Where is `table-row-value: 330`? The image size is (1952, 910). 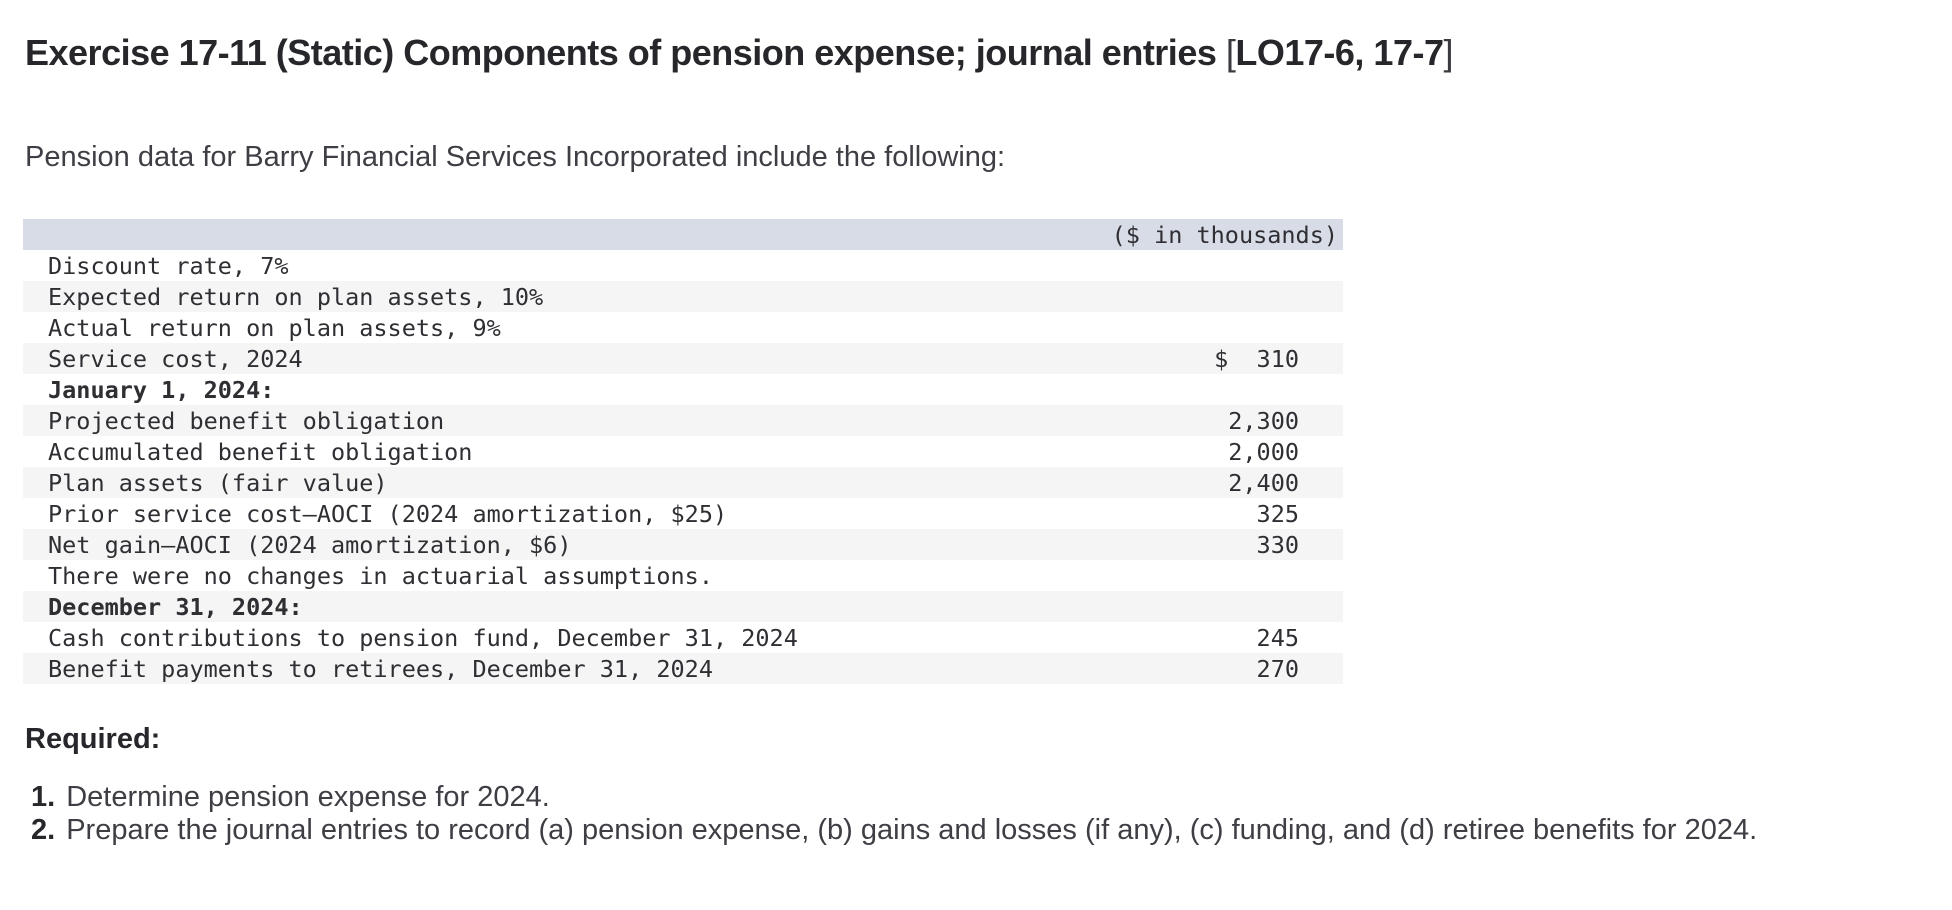 table-row-value: 330 is located at coordinates (1277, 544).